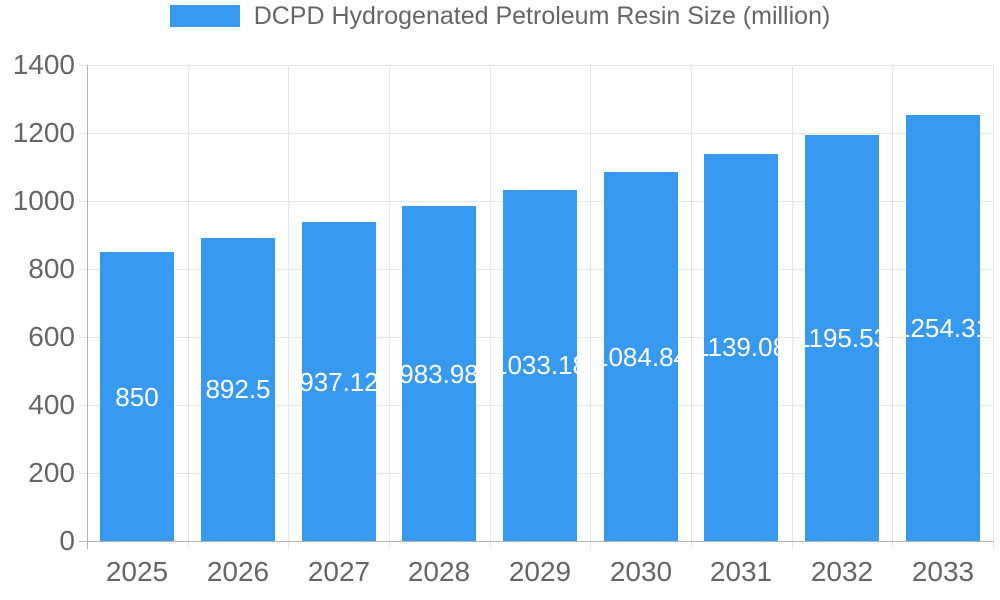 The height and width of the screenshot is (600, 1000). Describe the element at coordinates (137, 571) in the screenshot. I see `x-axis-tick-label: 2025` at that location.